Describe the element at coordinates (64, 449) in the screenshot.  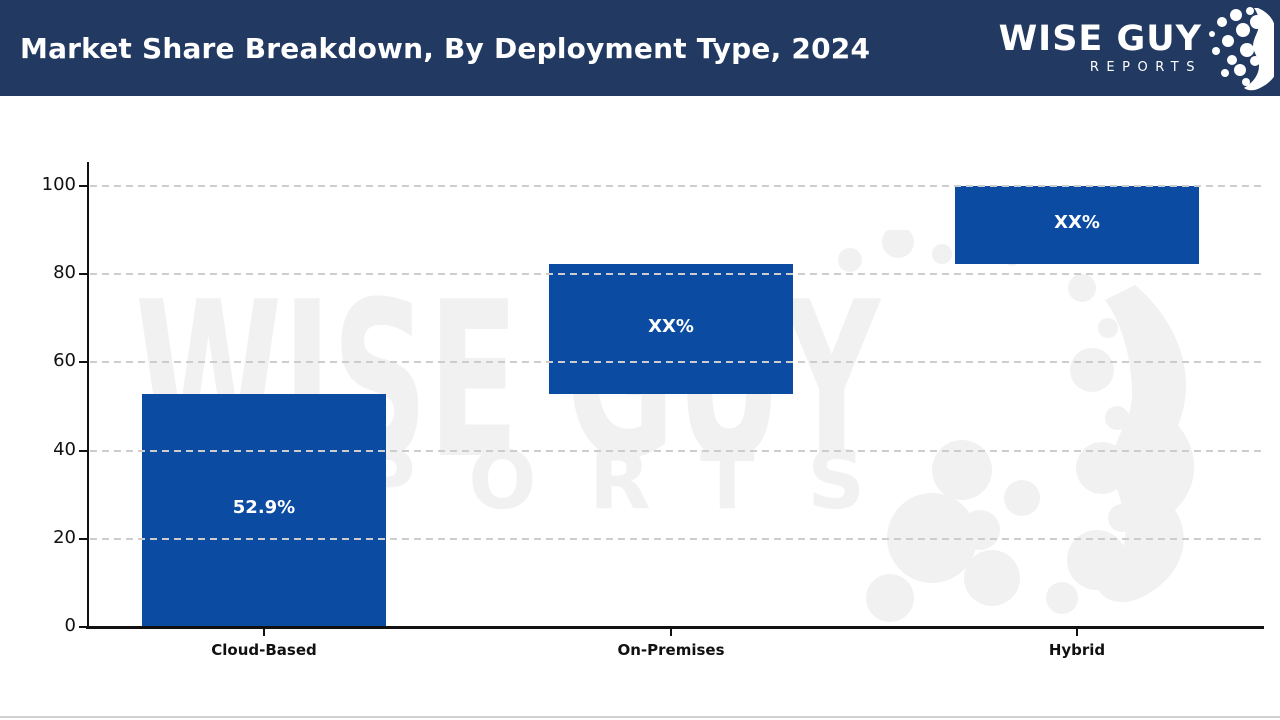
I see `y-tick-label: 40` at that location.